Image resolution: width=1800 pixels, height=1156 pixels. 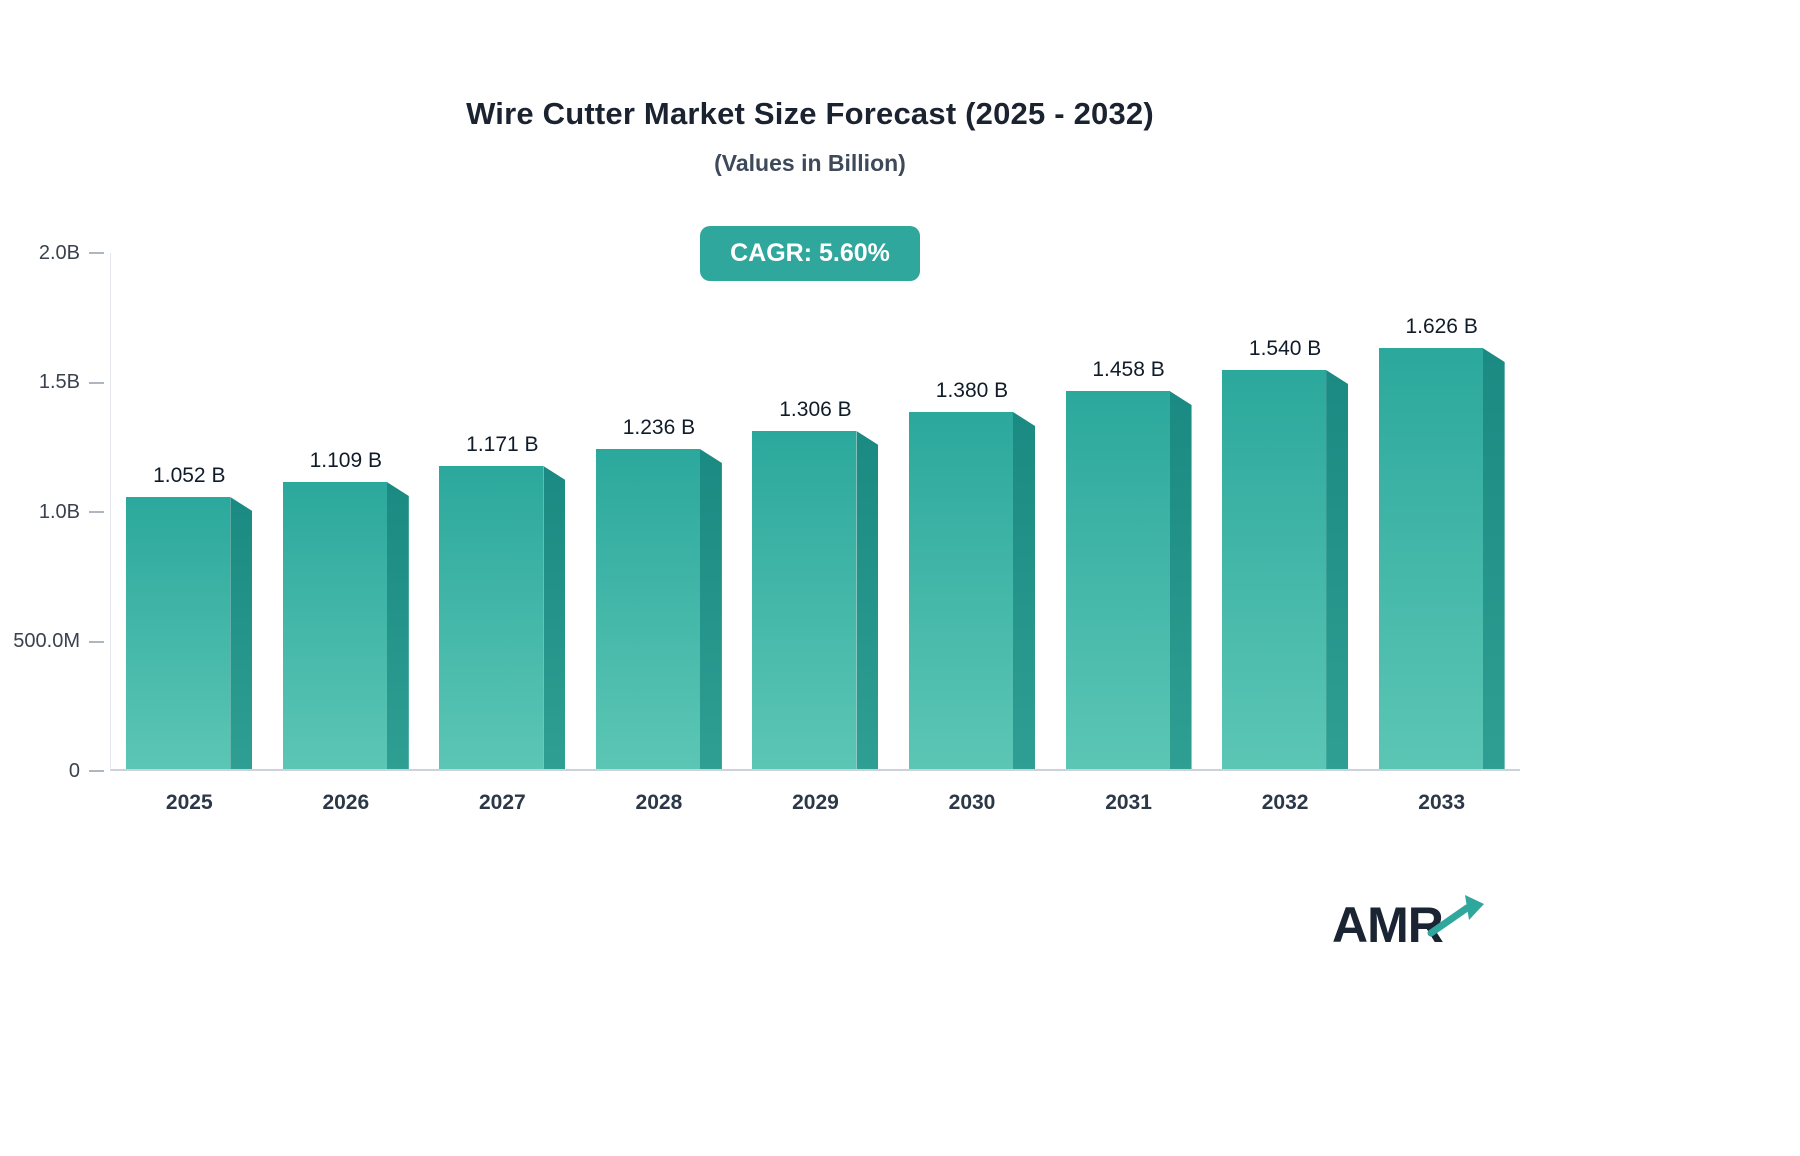 I want to click on y-tick: 500.0M, so click(x=58, y=642).